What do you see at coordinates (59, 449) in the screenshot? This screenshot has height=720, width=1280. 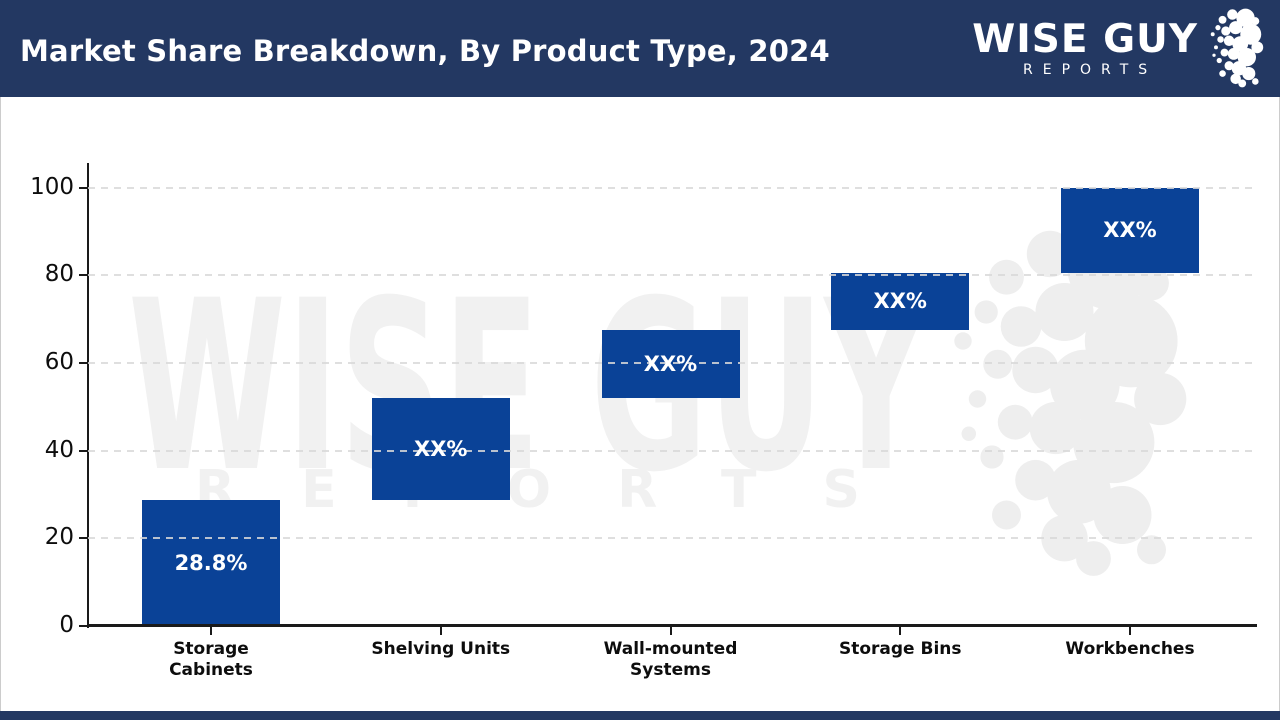 I see `y-tick-label: 40` at bounding box center [59, 449].